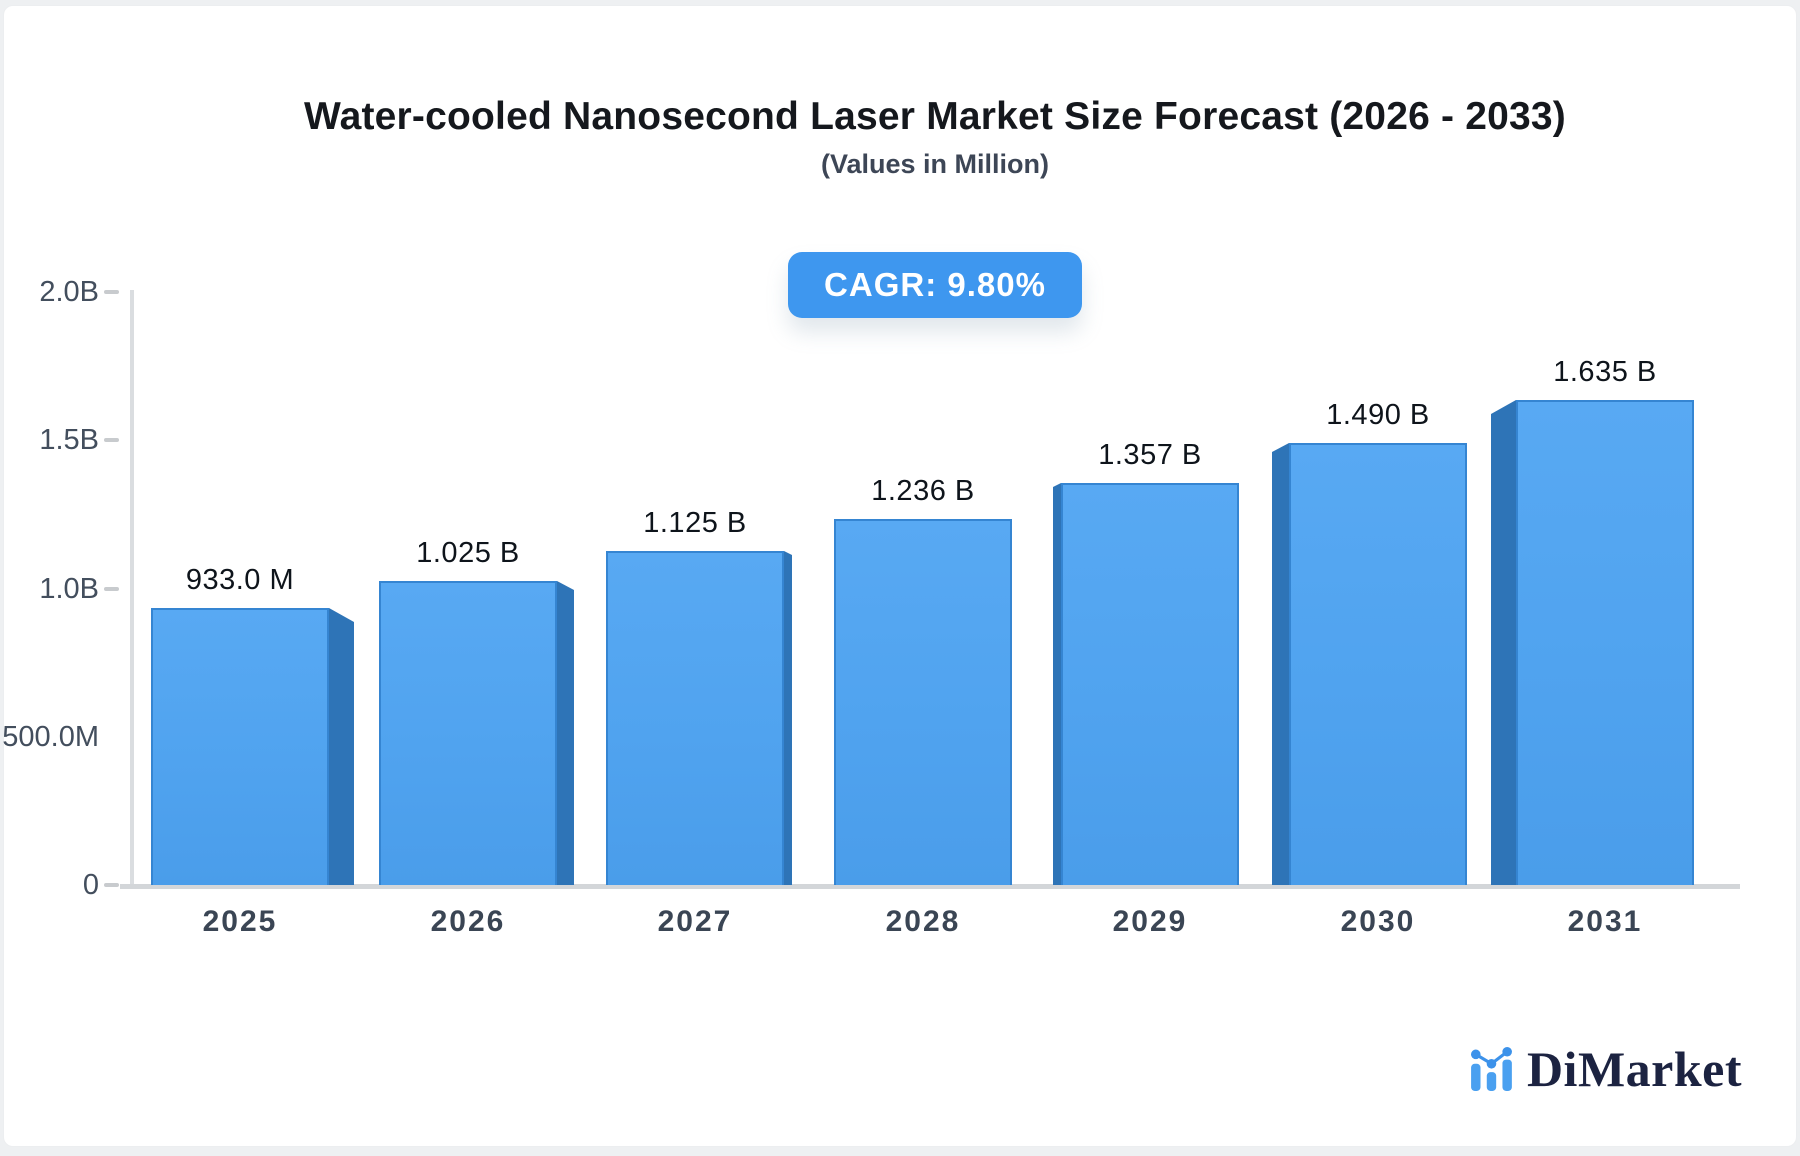 This screenshot has width=1800, height=1156. I want to click on cagr-badge: CAGR: 9.80%, so click(935, 285).